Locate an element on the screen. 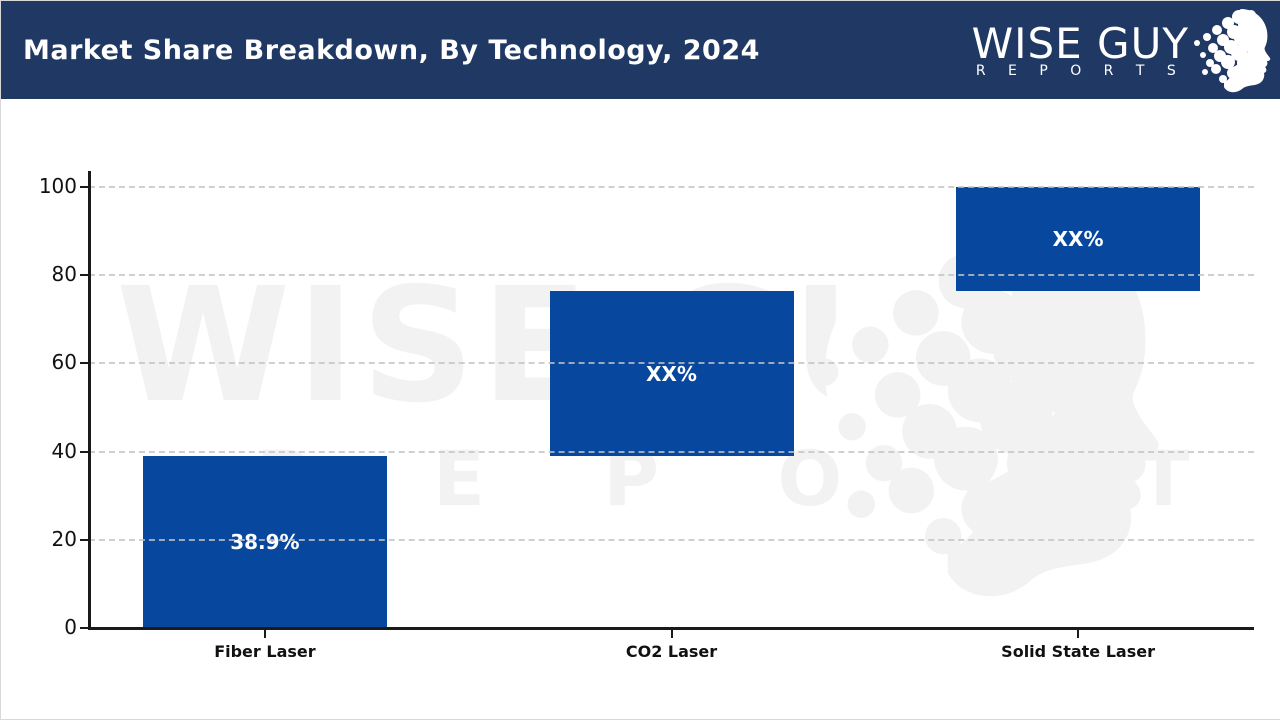 The height and width of the screenshot is (720, 1280). bar-co2-laser: XX% is located at coordinates (671, 373).